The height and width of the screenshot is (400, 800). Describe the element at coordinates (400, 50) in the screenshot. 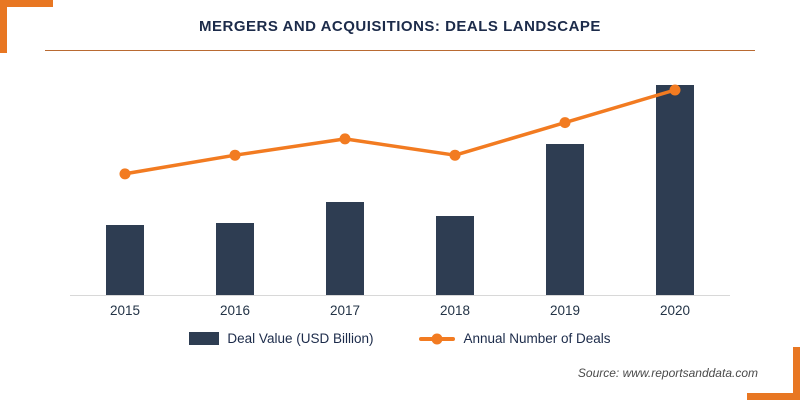

I see `title-underline` at that location.